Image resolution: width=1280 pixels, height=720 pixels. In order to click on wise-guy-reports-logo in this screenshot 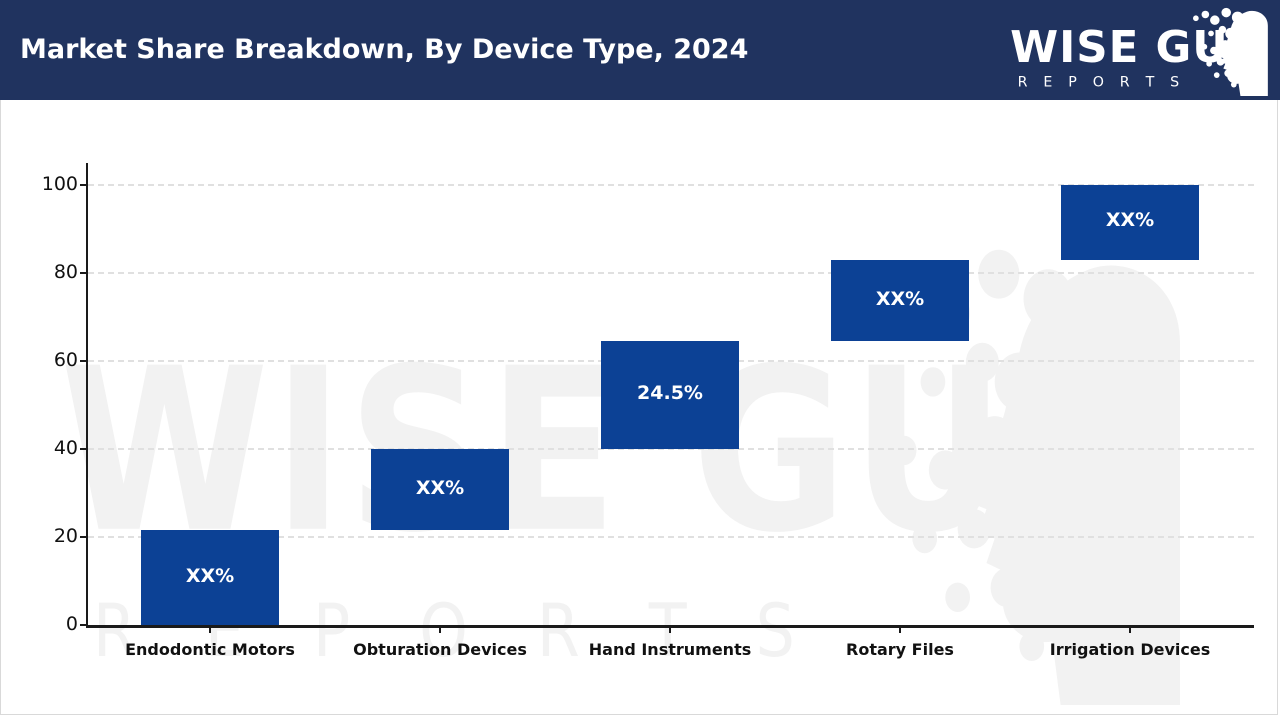, I will do `click(1139, 50)`.